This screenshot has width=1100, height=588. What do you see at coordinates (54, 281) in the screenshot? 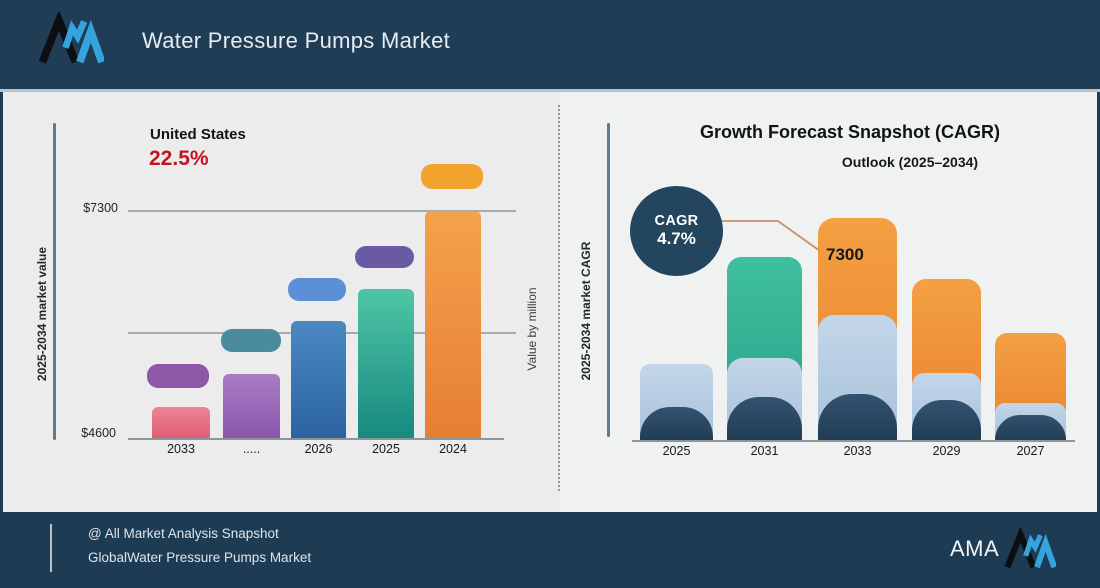
I see `left-y-axis-line` at bounding box center [54, 281].